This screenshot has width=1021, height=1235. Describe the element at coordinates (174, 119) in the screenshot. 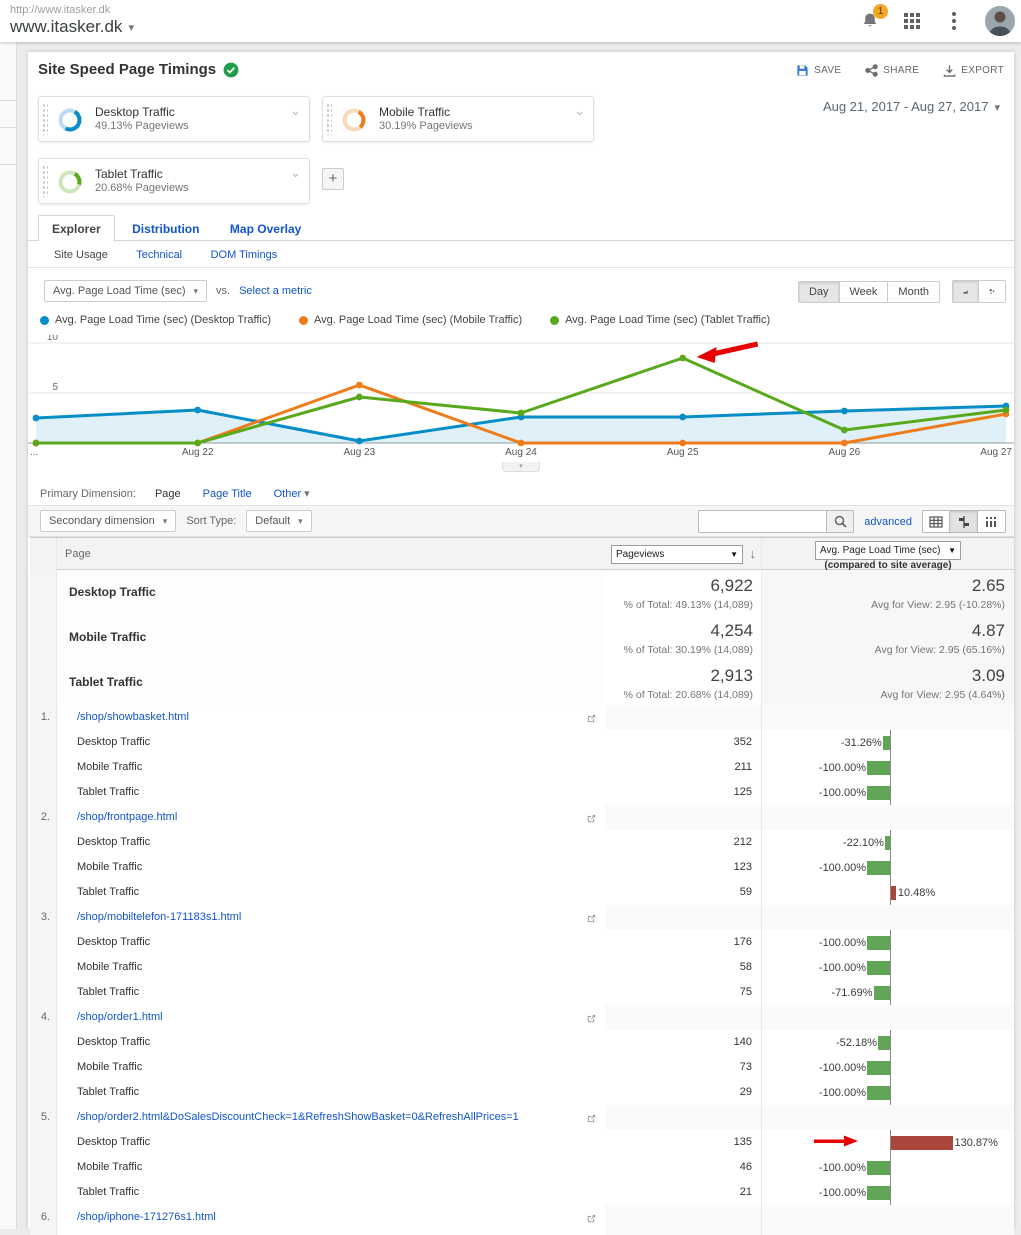

I see `segment-card-desktop: Desktop Traffic 49.13% Pageviews ⌄` at that location.